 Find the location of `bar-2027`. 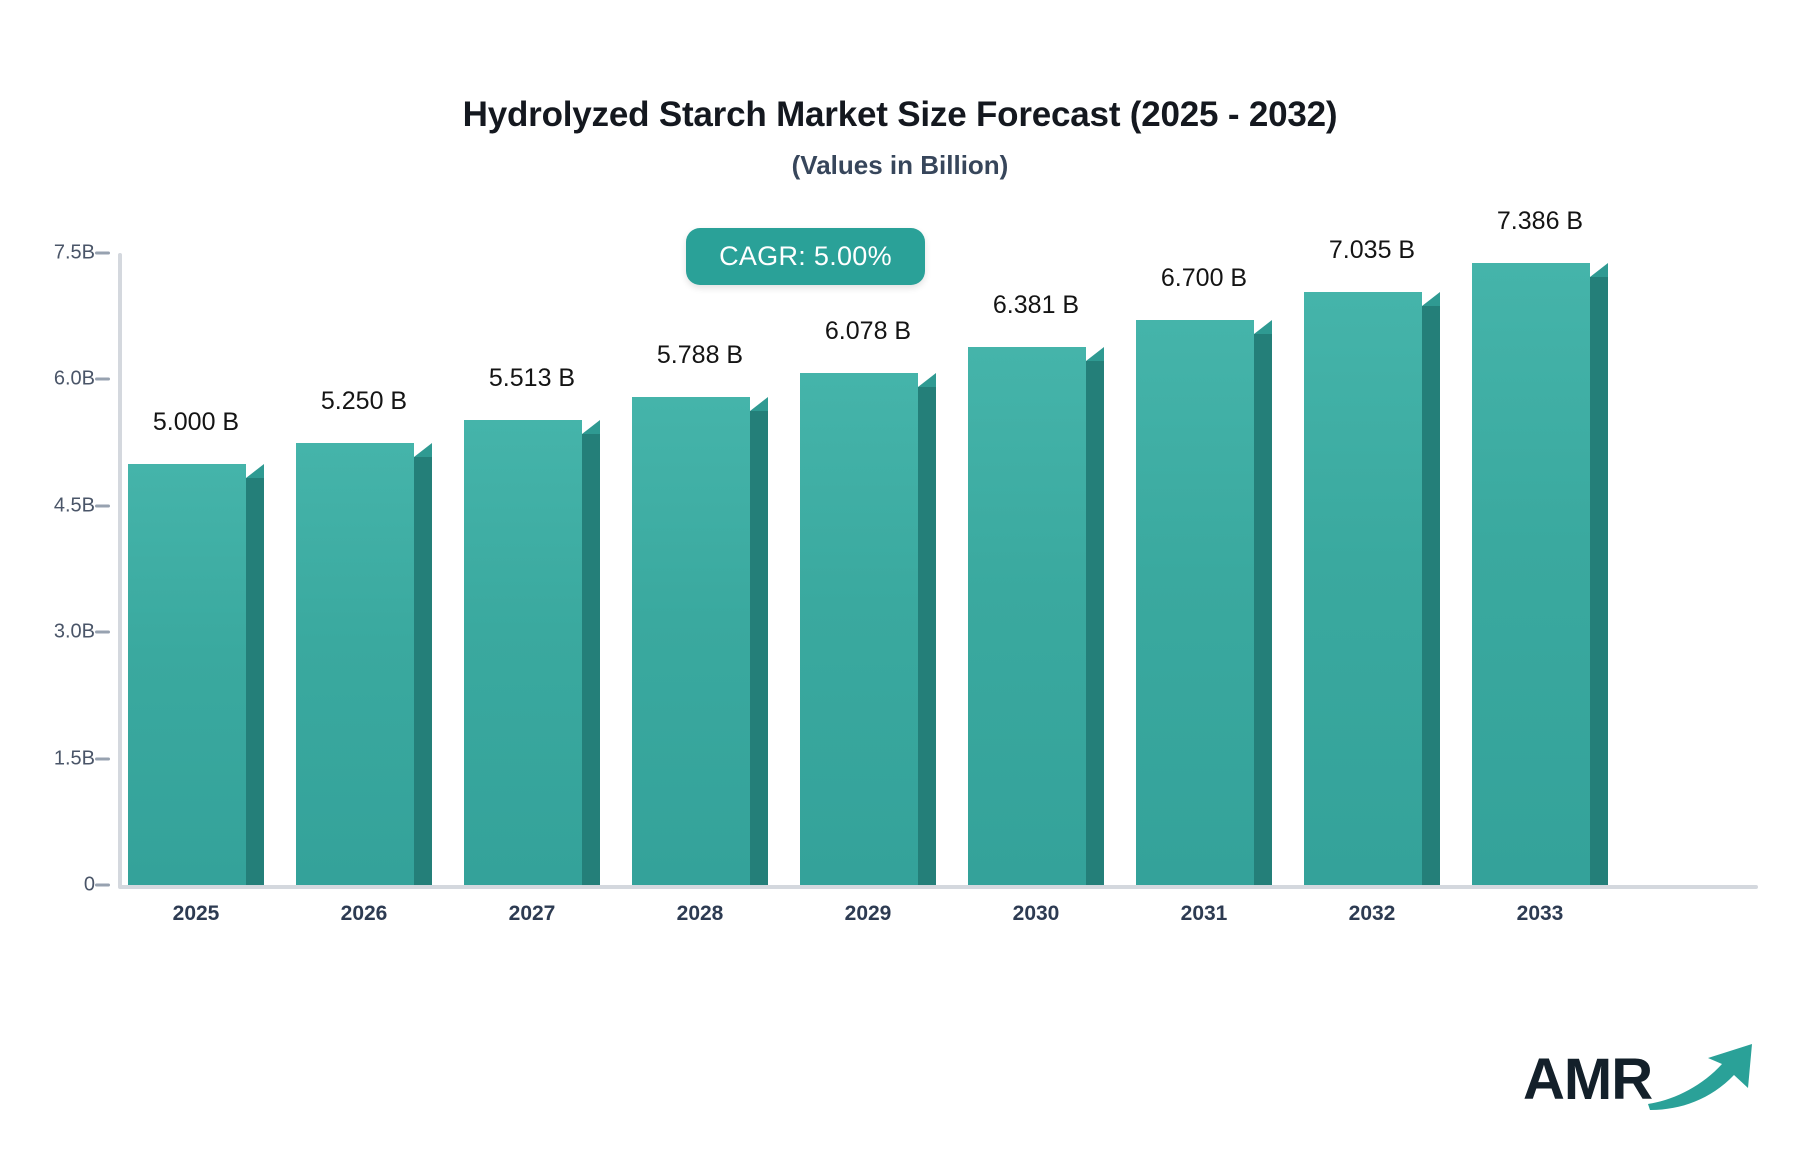

bar-2027 is located at coordinates (532, 652).